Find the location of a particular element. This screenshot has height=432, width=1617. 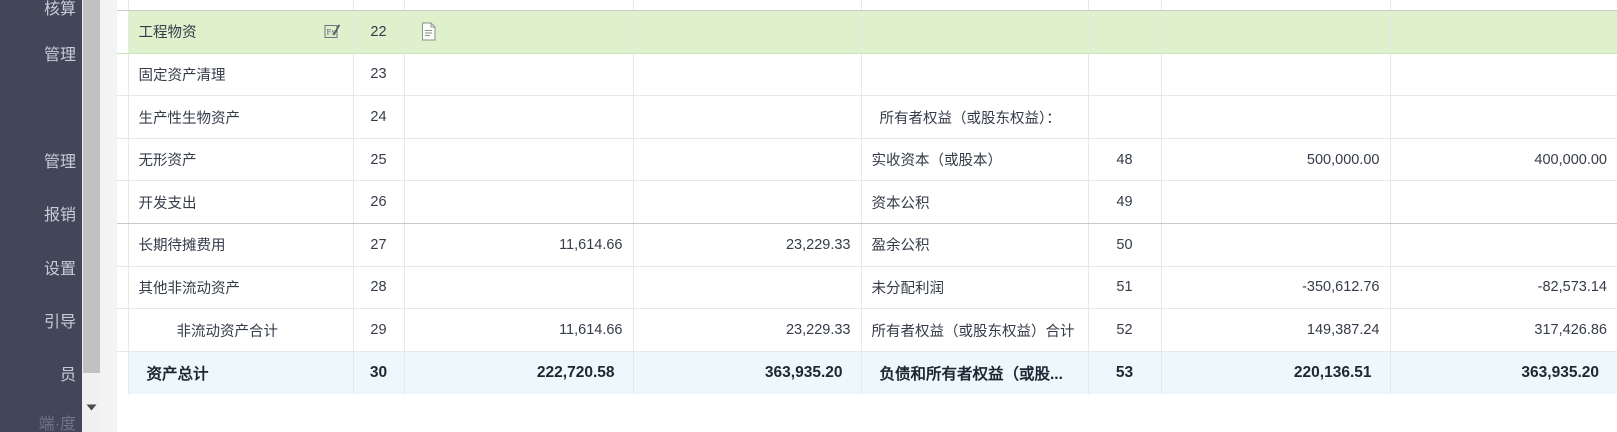

asset-line-number: 21 is located at coordinates (379, 6).